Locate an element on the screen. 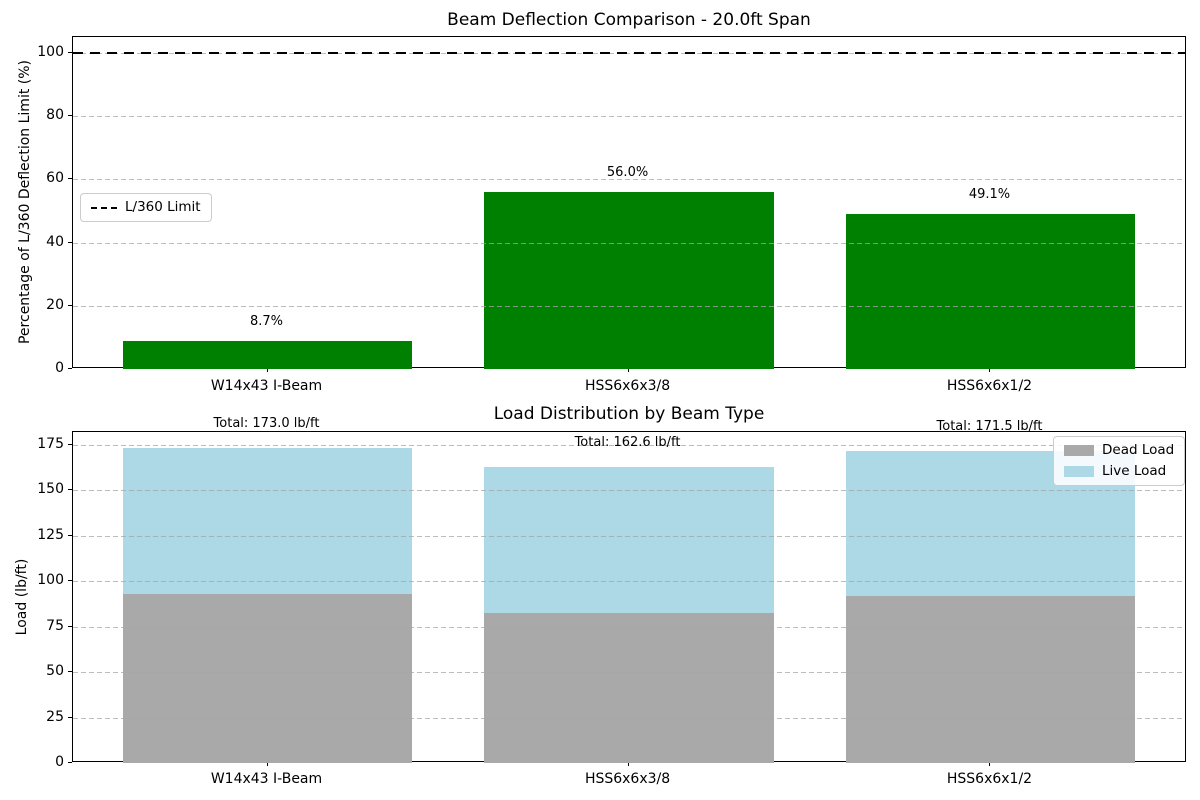 This screenshot has height=800, width=1200. load-bar-1-live-load is located at coordinates (628, 540).